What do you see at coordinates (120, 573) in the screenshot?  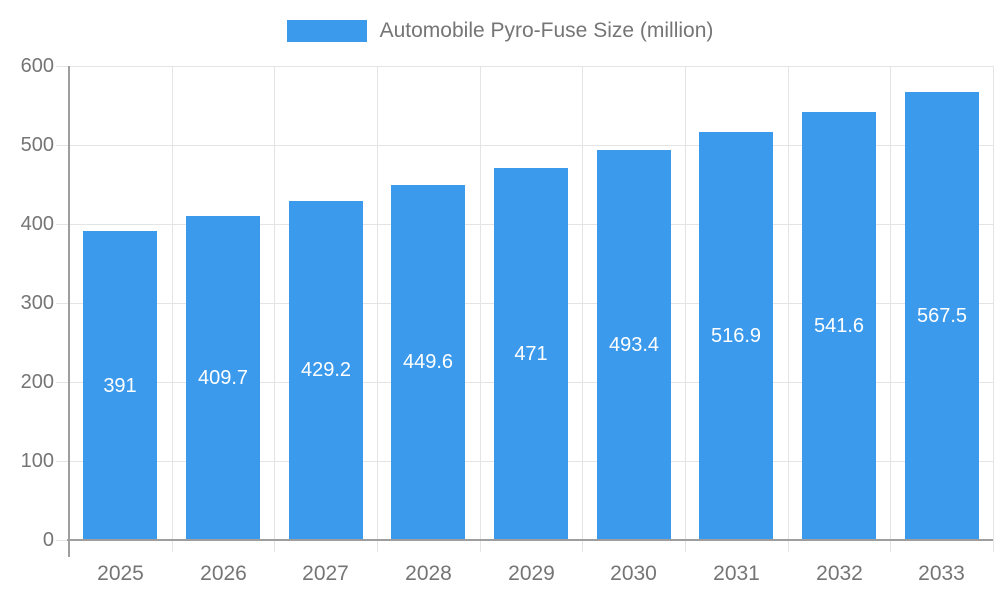 I see `x-tick-label: 2025` at bounding box center [120, 573].